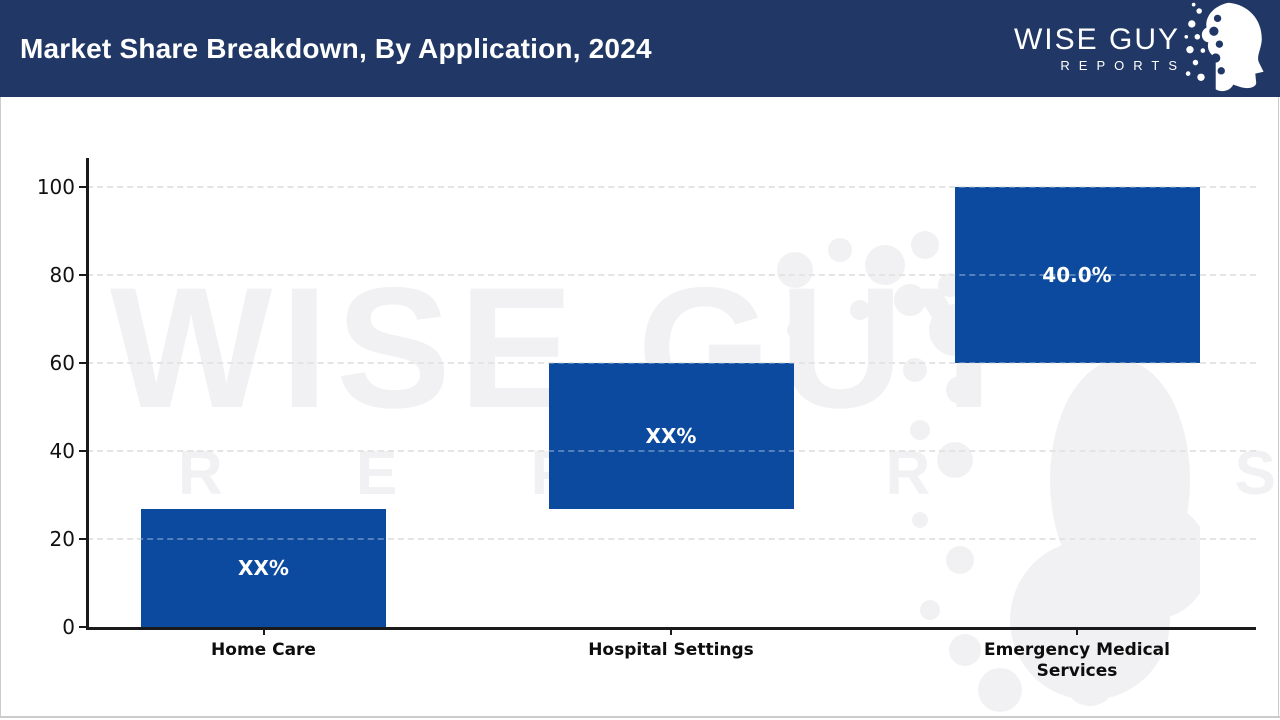 This screenshot has height=720, width=1280. Describe the element at coordinates (640, 717) in the screenshot. I see `bottom-hairline` at that location.